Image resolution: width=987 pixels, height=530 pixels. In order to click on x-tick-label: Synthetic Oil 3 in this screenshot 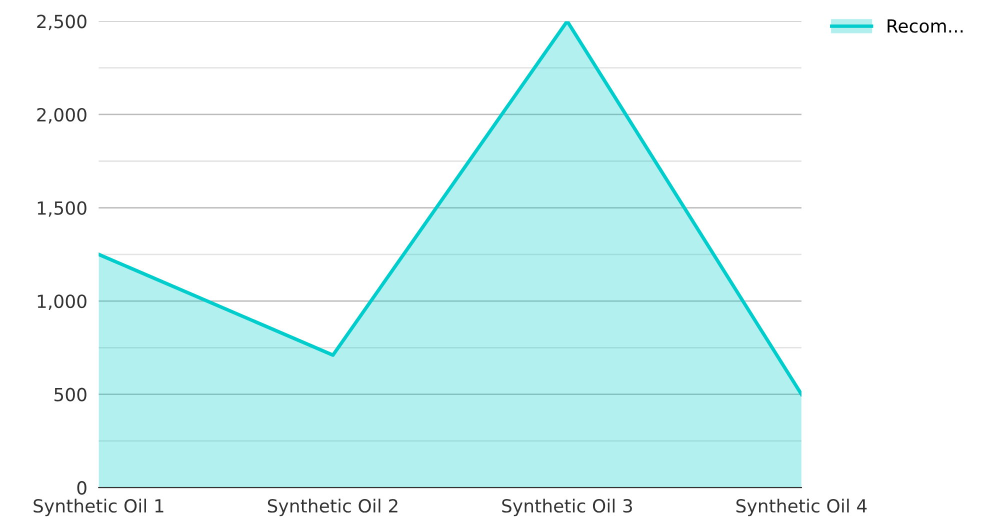, I will do `click(567, 507)`.